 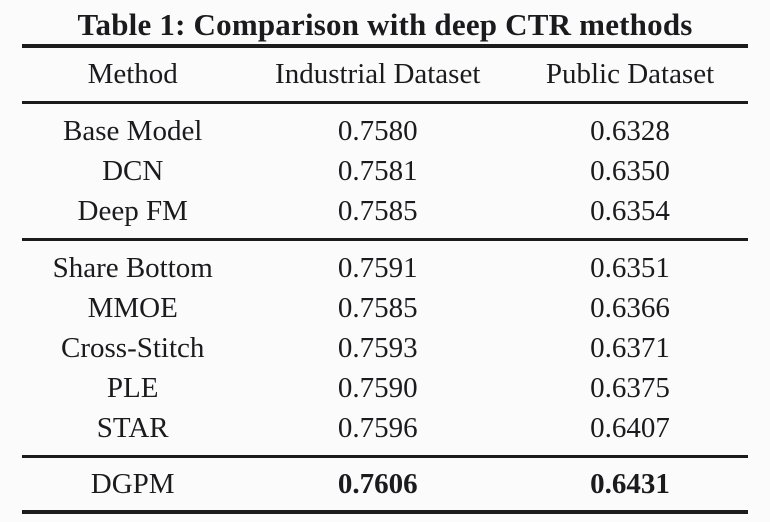 I want to click on industrial-value-cell: 0.7590, so click(x=377, y=388).